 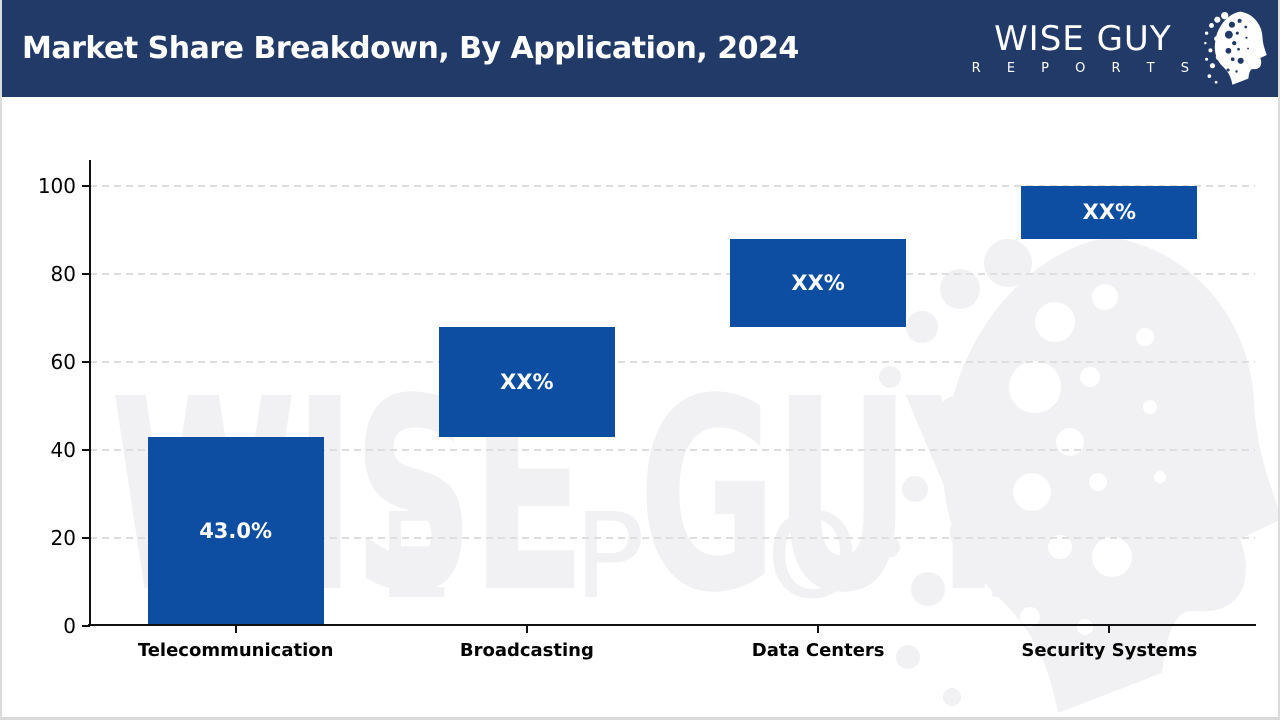 I want to click on x-category-label: Broadcasting, so click(x=526, y=650).